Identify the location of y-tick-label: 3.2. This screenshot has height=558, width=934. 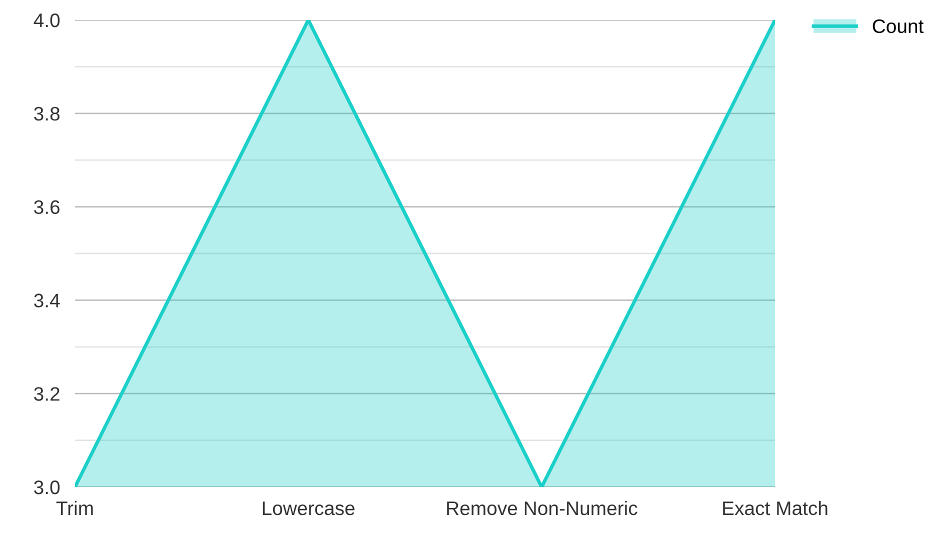
(47, 394).